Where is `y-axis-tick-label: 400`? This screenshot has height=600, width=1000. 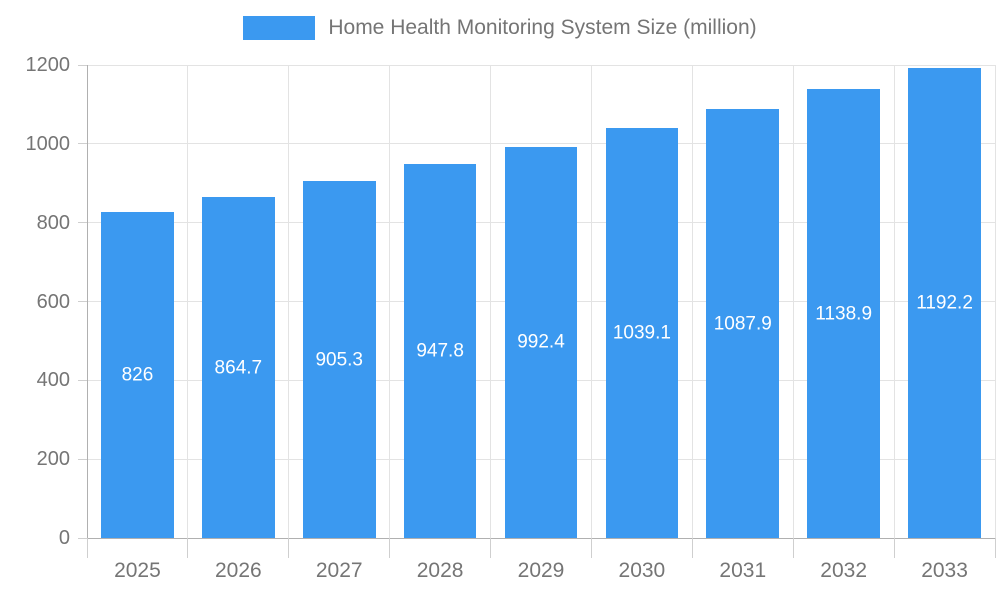 y-axis-tick-label: 400 is located at coordinates (53, 380).